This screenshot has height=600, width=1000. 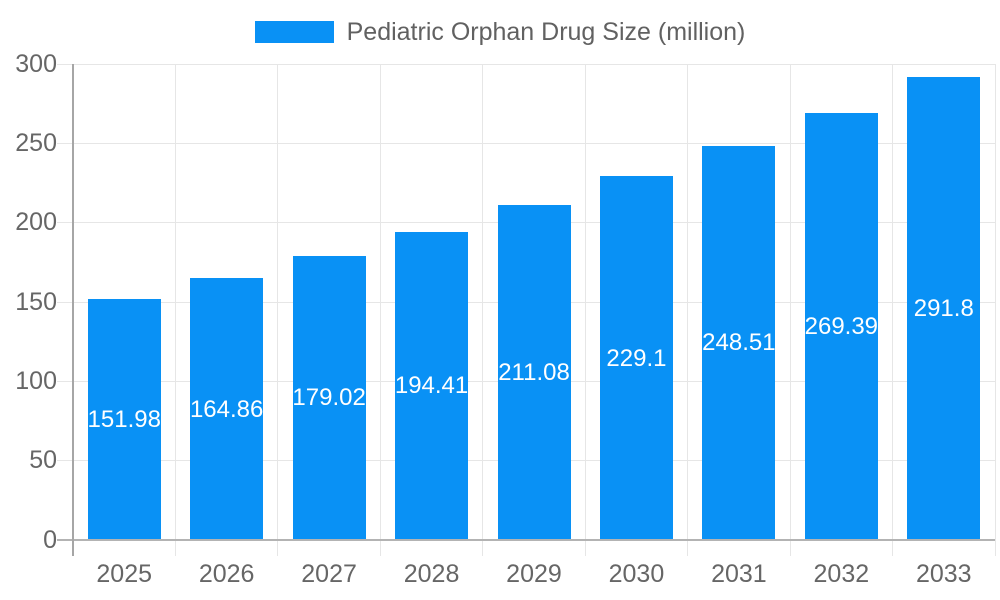 I want to click on legend: Pediatric Orphan Drug Size (million), so click(x=500, y=32).